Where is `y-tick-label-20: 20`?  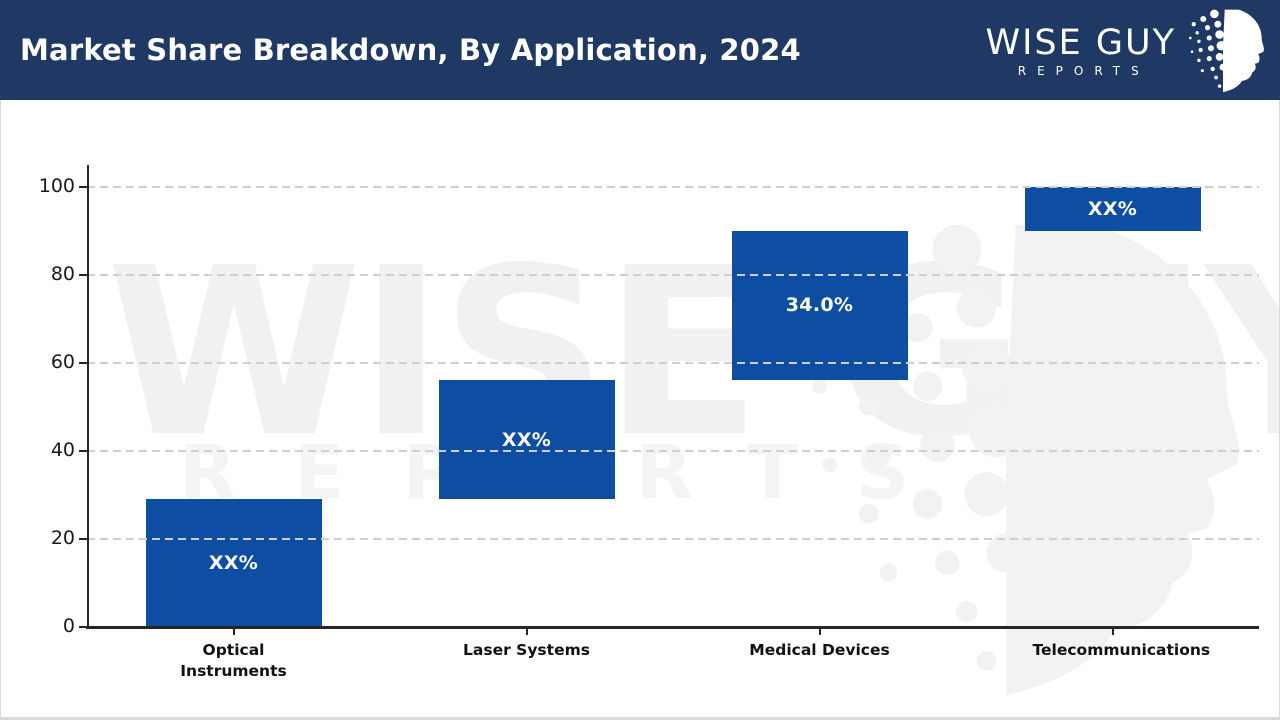
y-tick-label-20: 20 is located at coordinates (62, 537).